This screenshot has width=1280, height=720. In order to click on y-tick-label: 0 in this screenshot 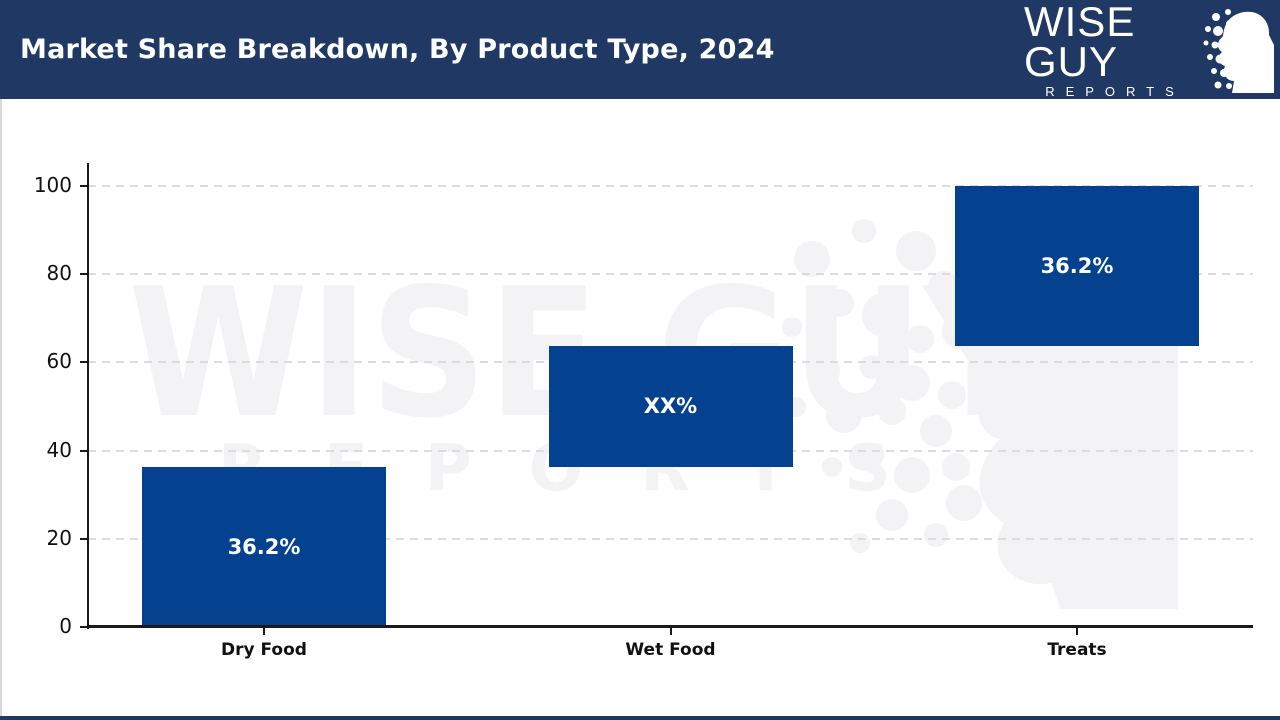, I will do `click(65, 626)`.